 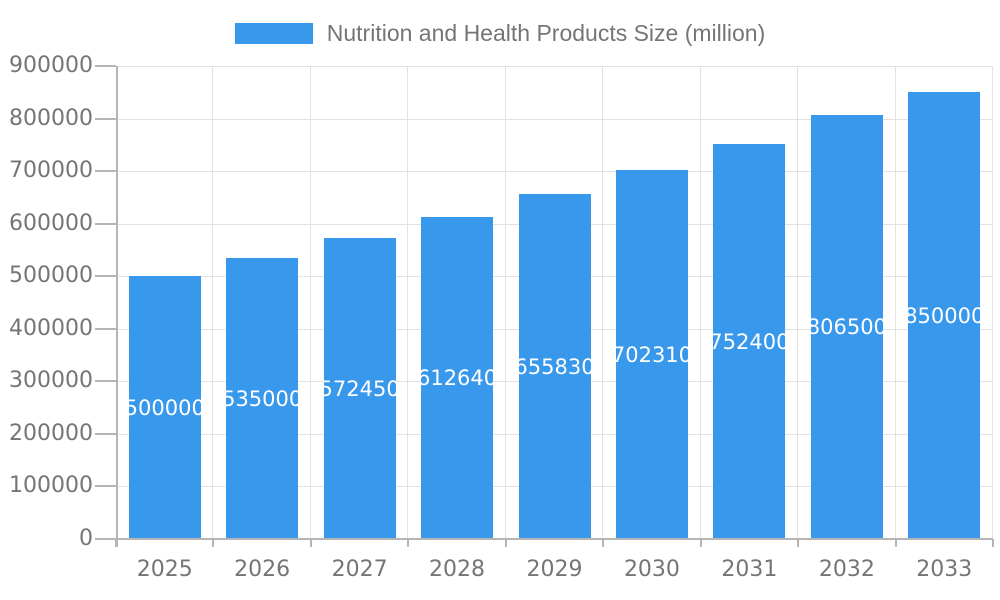 I want to click on bar: 655830, so click(x=554, y=366).